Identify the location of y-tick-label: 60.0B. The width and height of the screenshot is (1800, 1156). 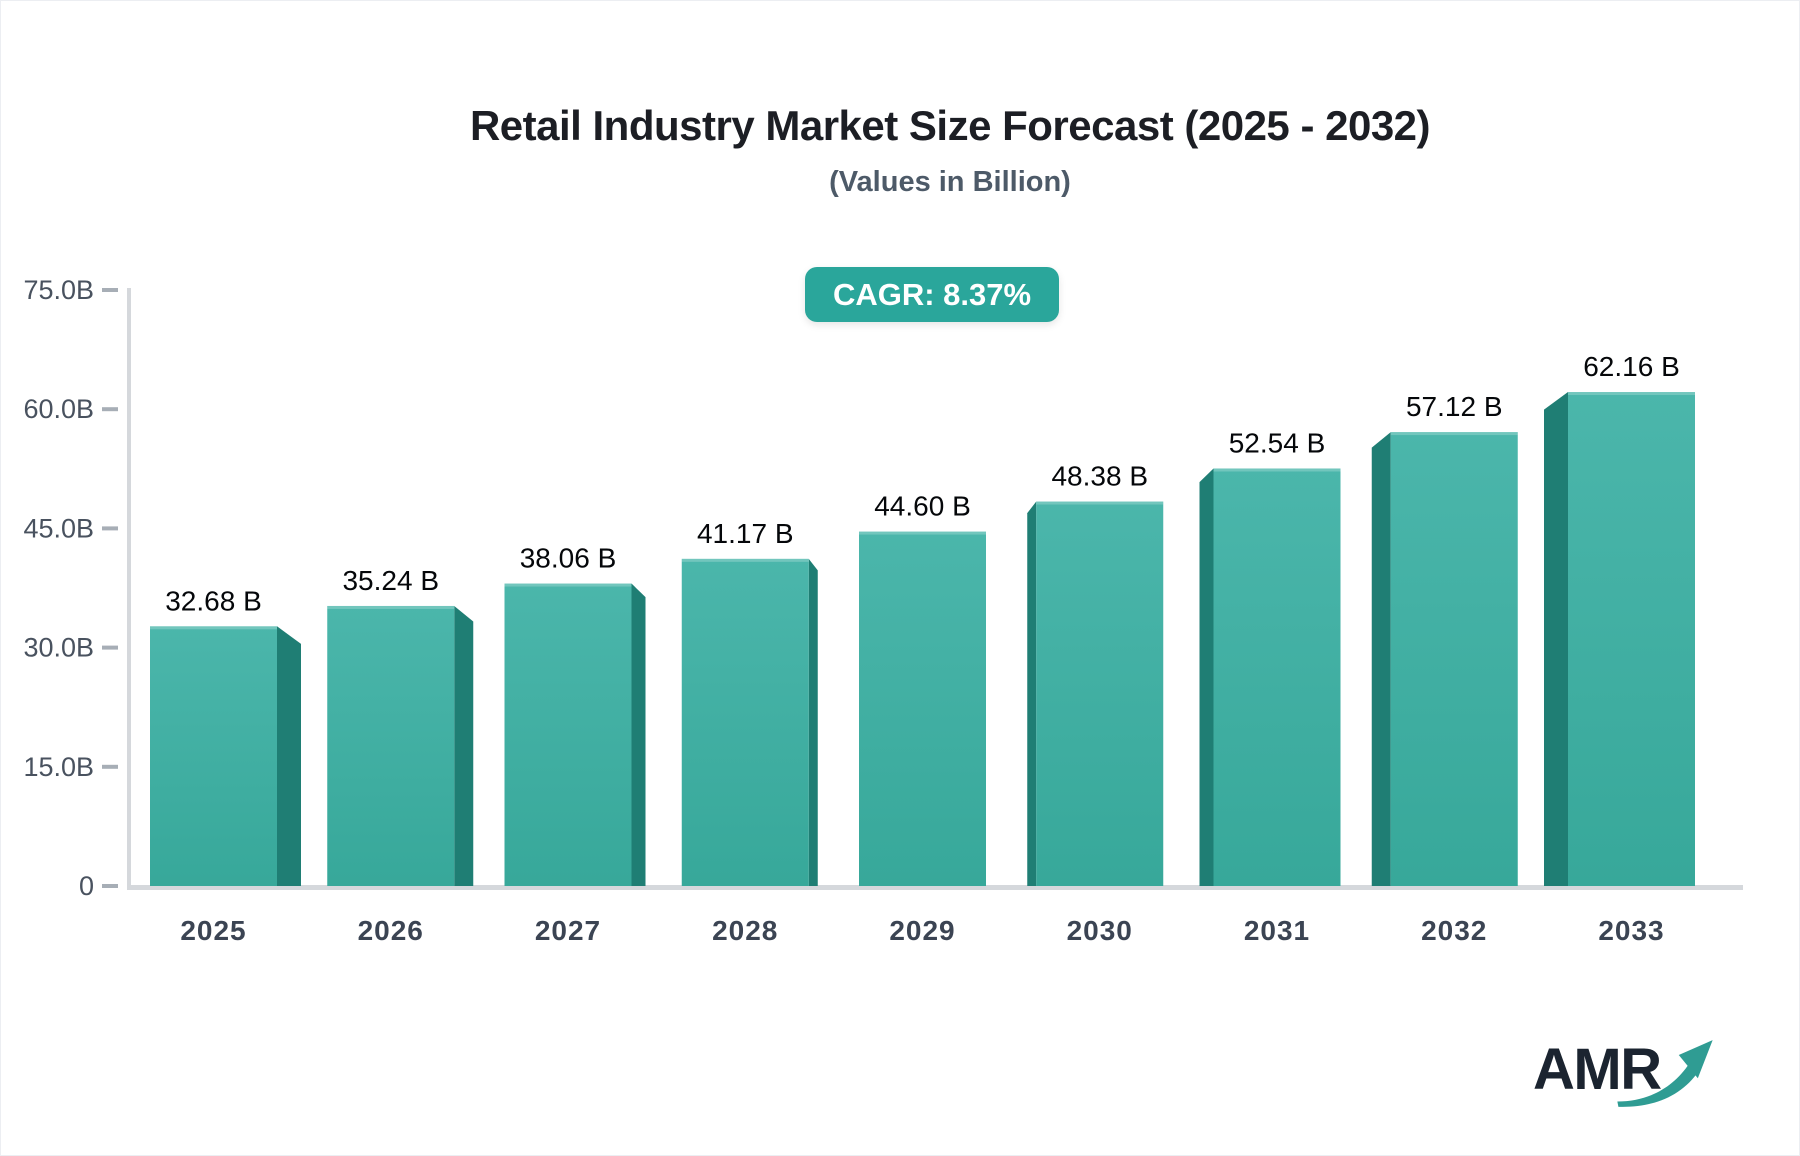
(58, 409).